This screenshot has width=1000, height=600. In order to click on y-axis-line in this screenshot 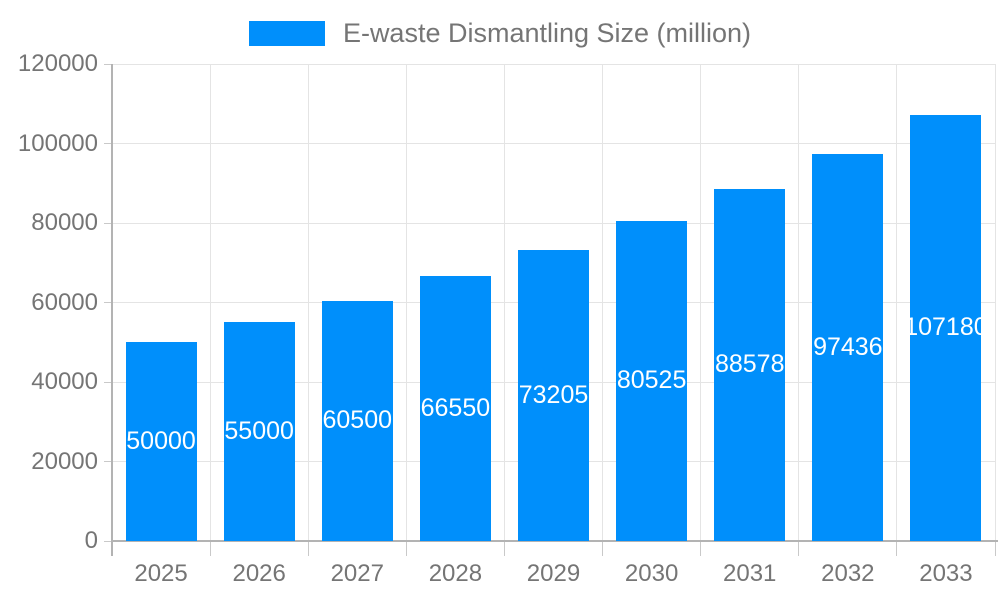, I will do `click(112, 310)`.